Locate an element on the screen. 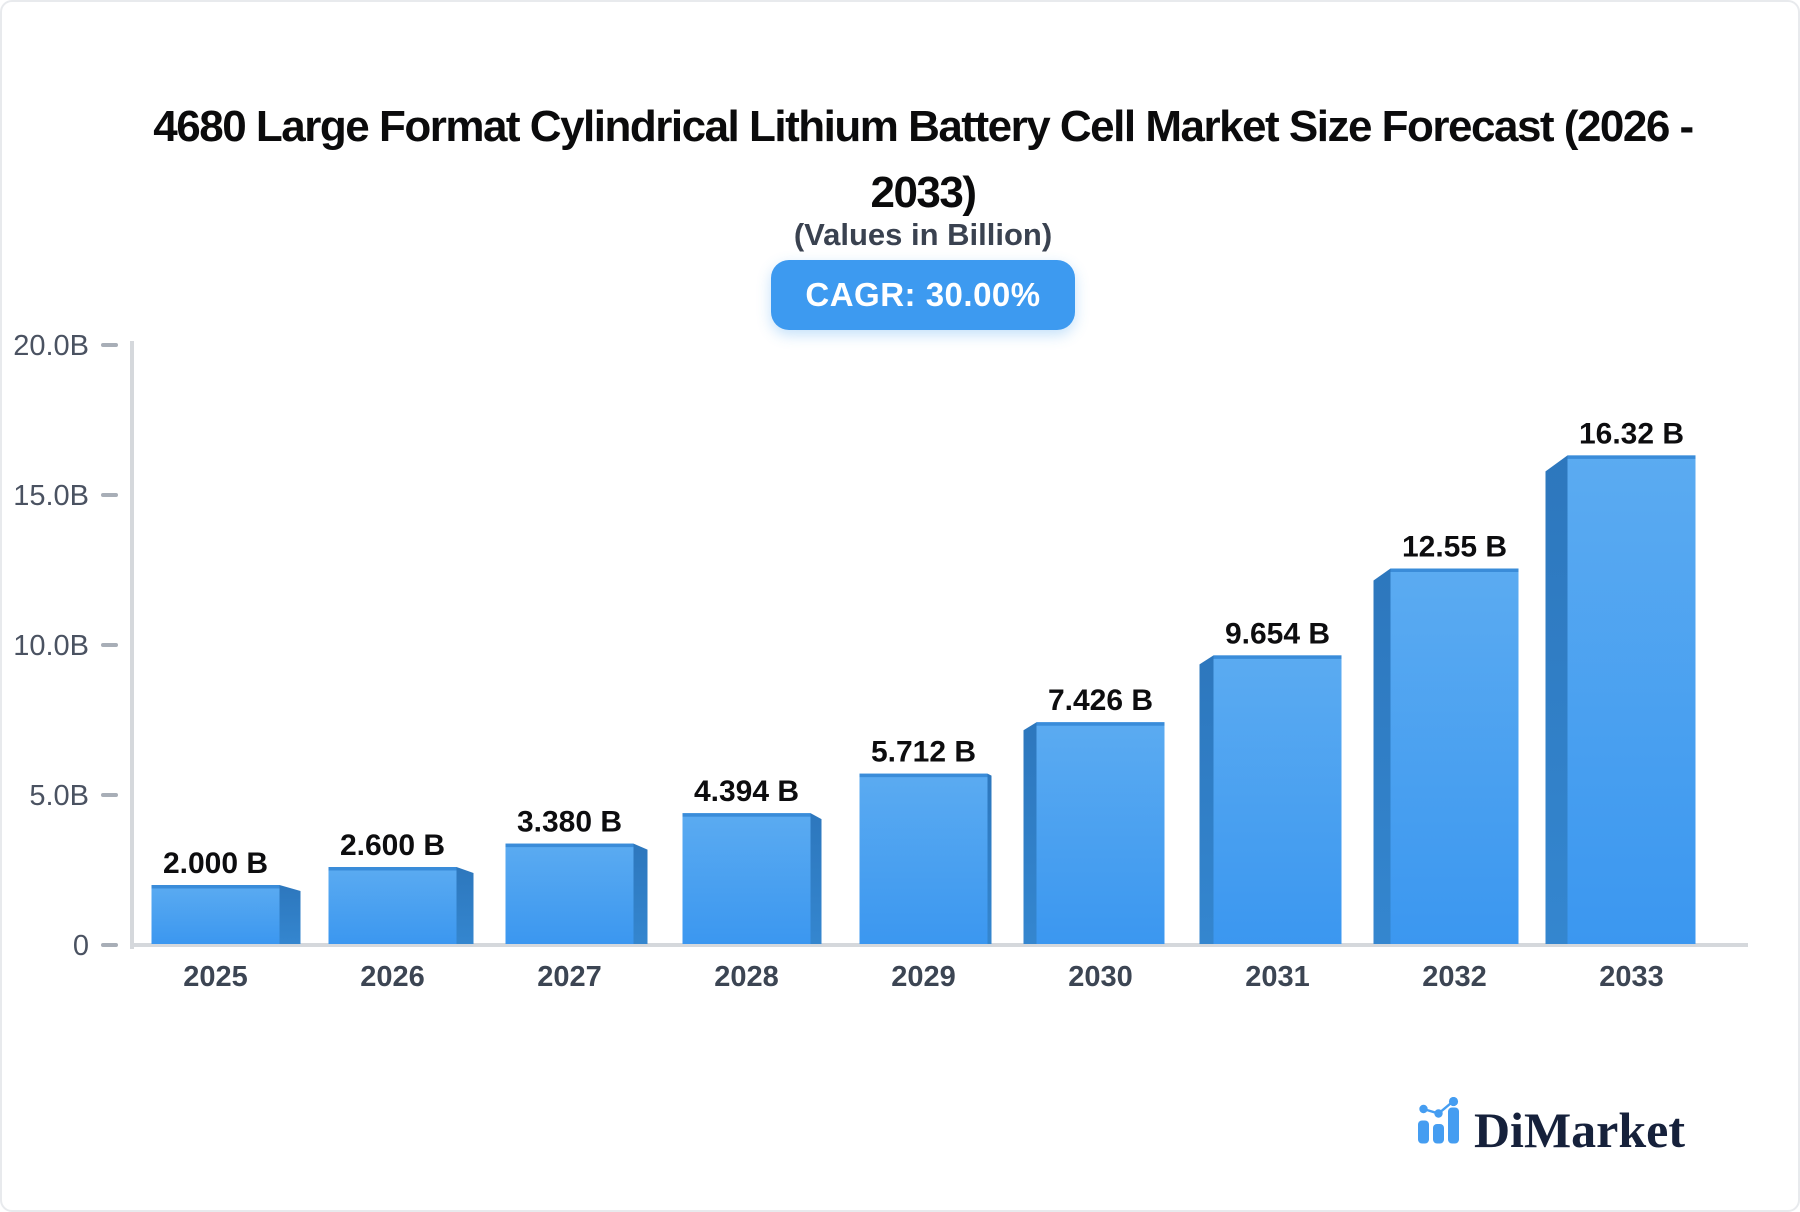 This screenshot has height=1212, width=1800. bar-2031: 9.654 B 2031 is located at coordinates (1270, 805).